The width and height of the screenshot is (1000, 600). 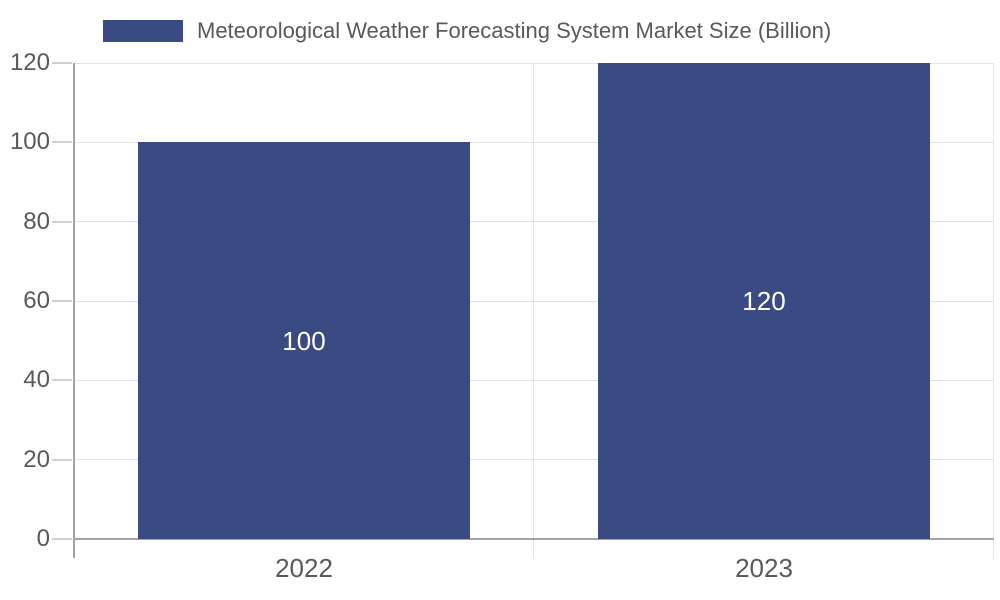 What do you see at coordinates (74, 310) in the screenshot?
I see `y-axis-line` at bounding box center [74, 310].